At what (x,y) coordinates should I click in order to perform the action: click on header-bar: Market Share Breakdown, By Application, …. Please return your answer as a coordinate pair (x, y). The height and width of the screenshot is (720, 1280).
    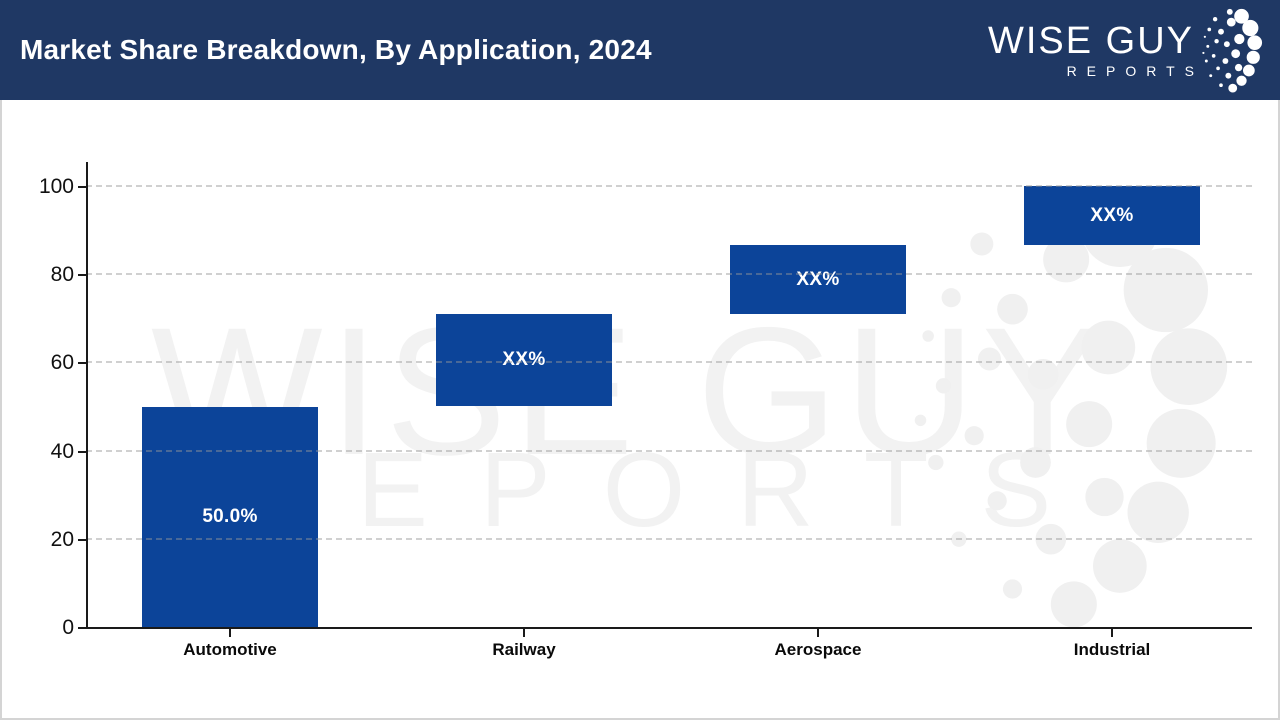
    Looking at the image, I should click on (640, 50).